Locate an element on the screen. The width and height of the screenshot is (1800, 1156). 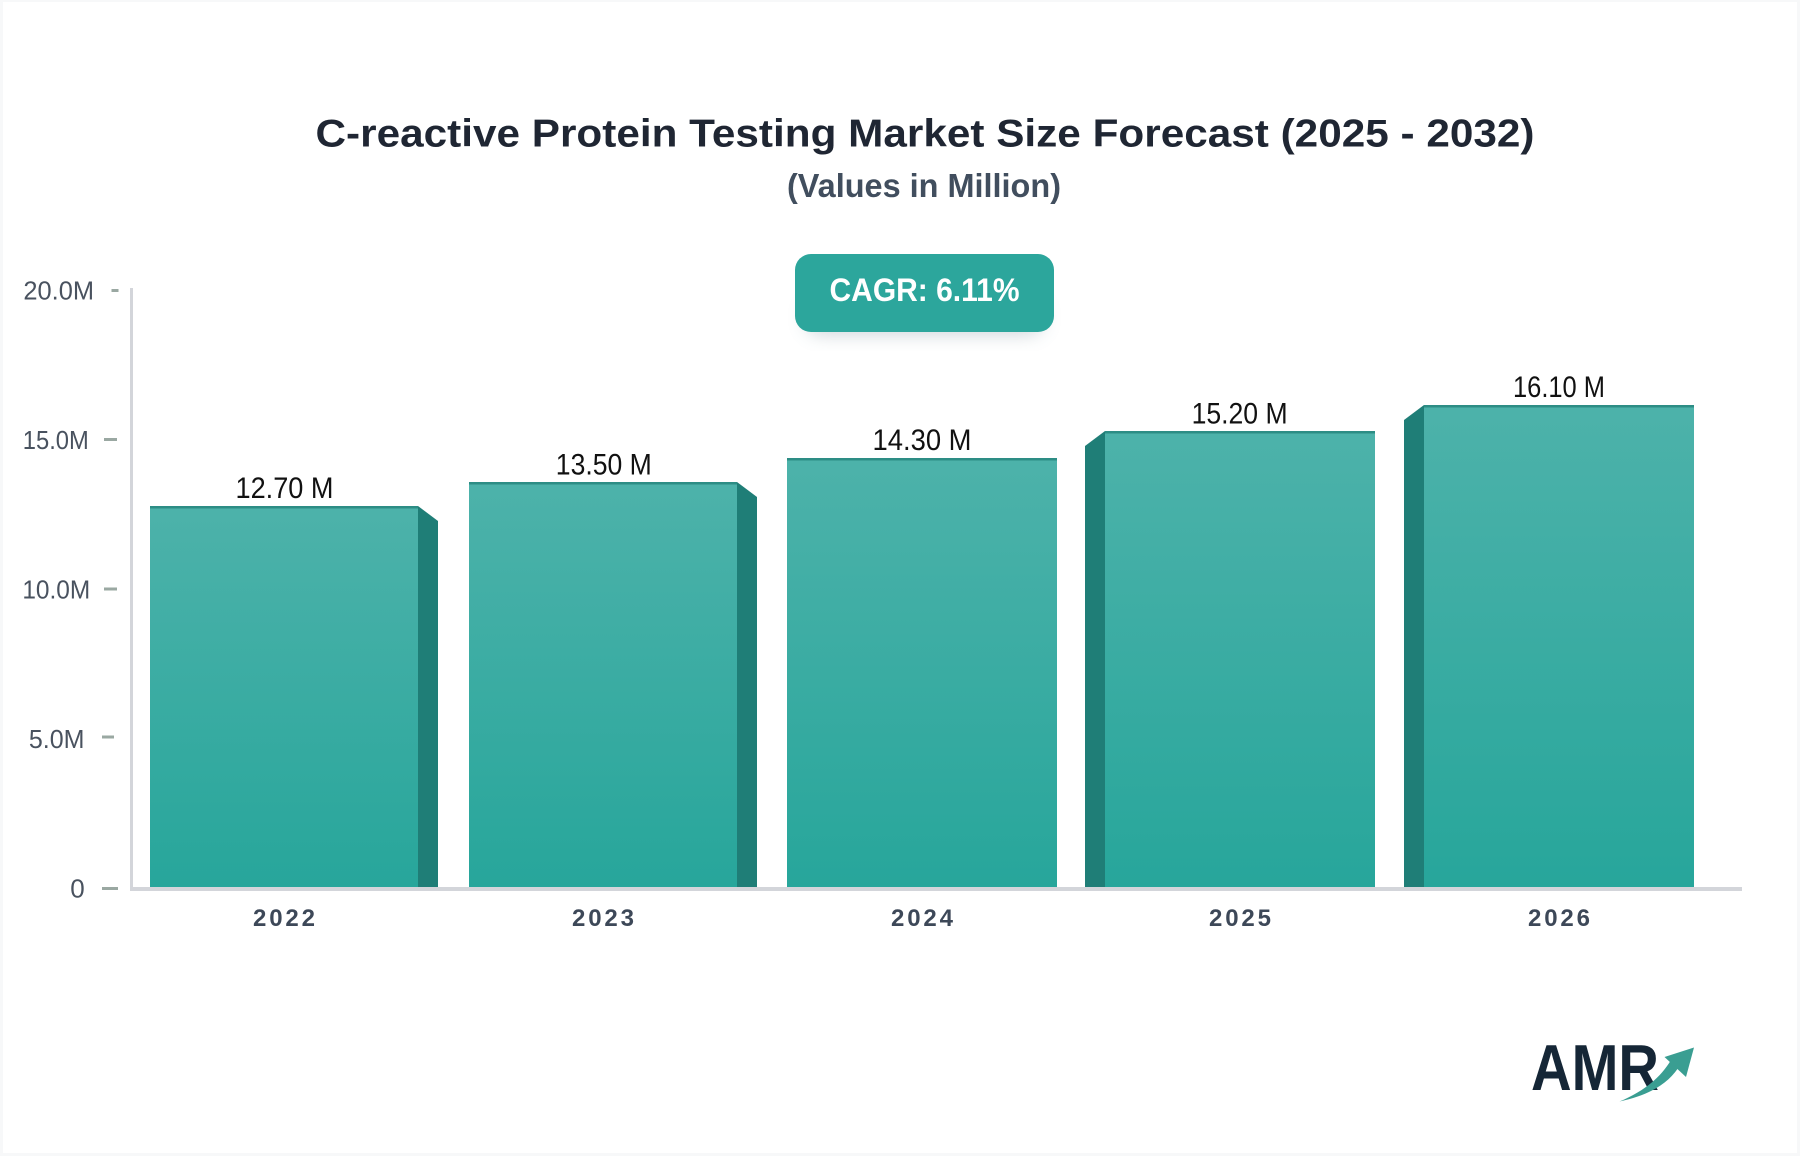
svg-text: 10.0M is located at coordinates (56, 590).